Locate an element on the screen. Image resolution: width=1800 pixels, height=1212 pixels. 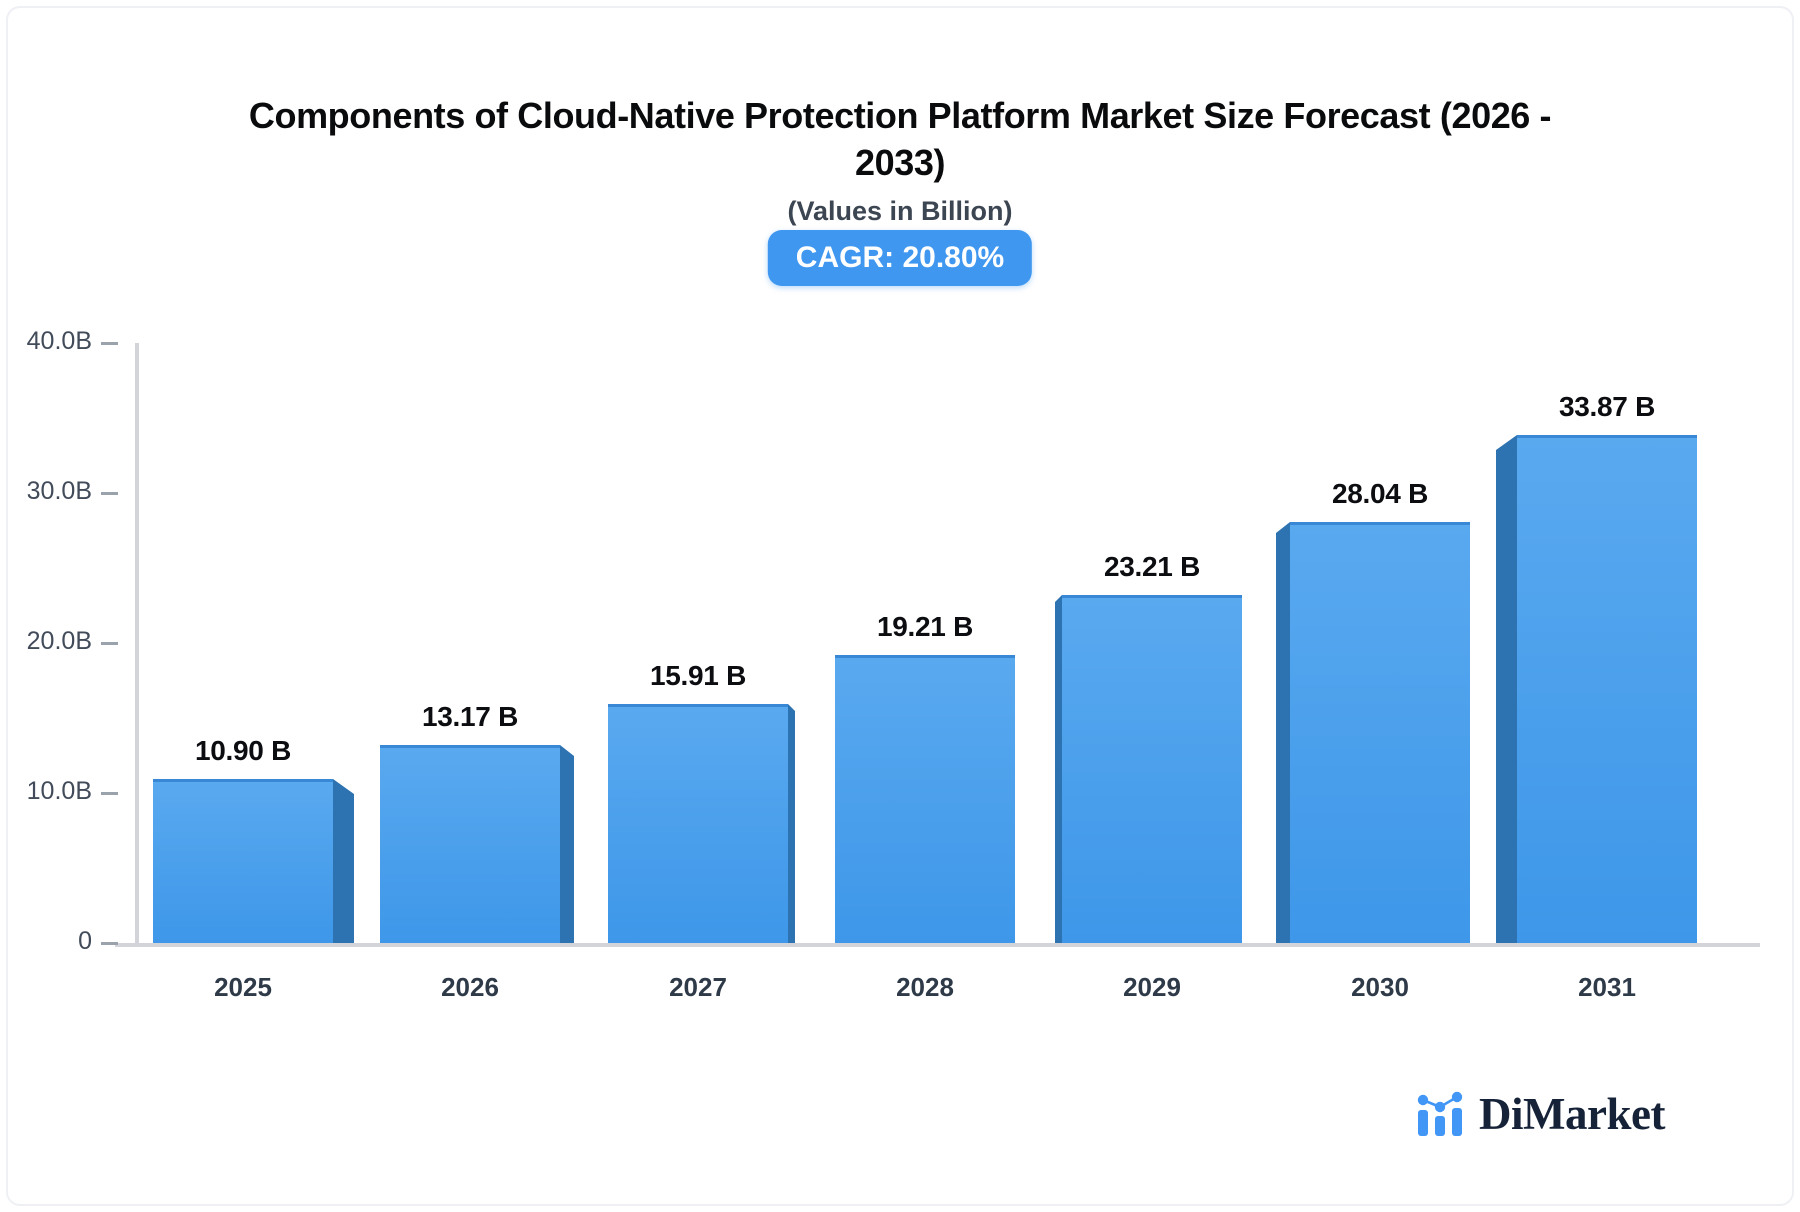
bar-value-label: 19.21 B is located at coordinates (925, 626).